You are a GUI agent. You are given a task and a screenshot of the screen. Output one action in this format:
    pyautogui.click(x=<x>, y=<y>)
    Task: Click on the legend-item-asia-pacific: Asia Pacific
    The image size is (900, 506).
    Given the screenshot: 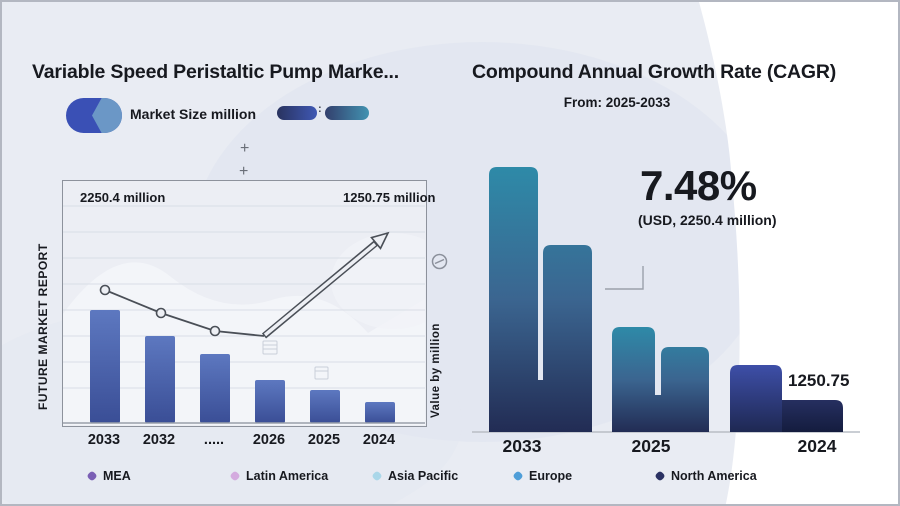 What is the action you would take?
    pyautogui.click(x=415, y=475)
    